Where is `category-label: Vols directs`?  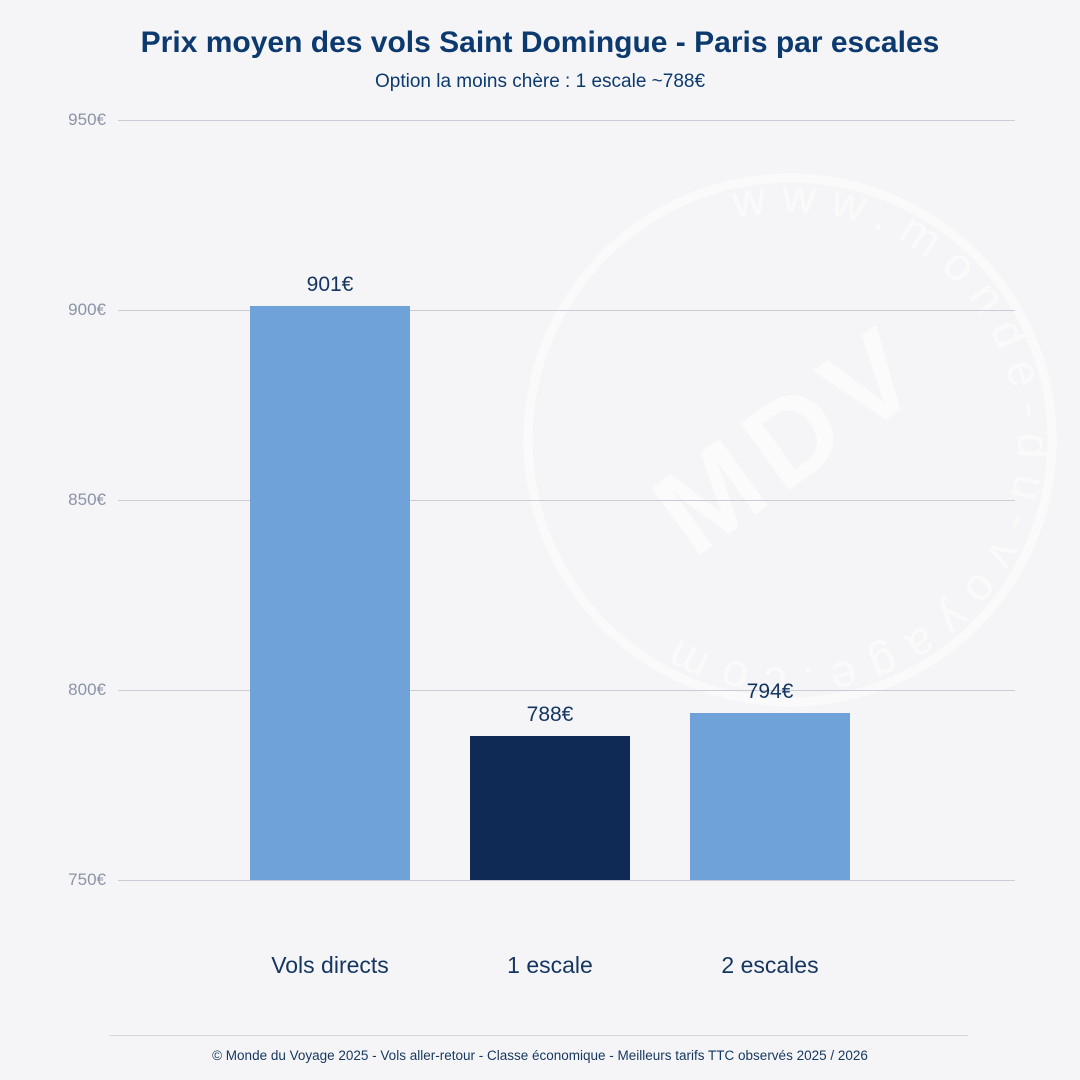 category-label: Vols directs is located at coordinates (330, 965).